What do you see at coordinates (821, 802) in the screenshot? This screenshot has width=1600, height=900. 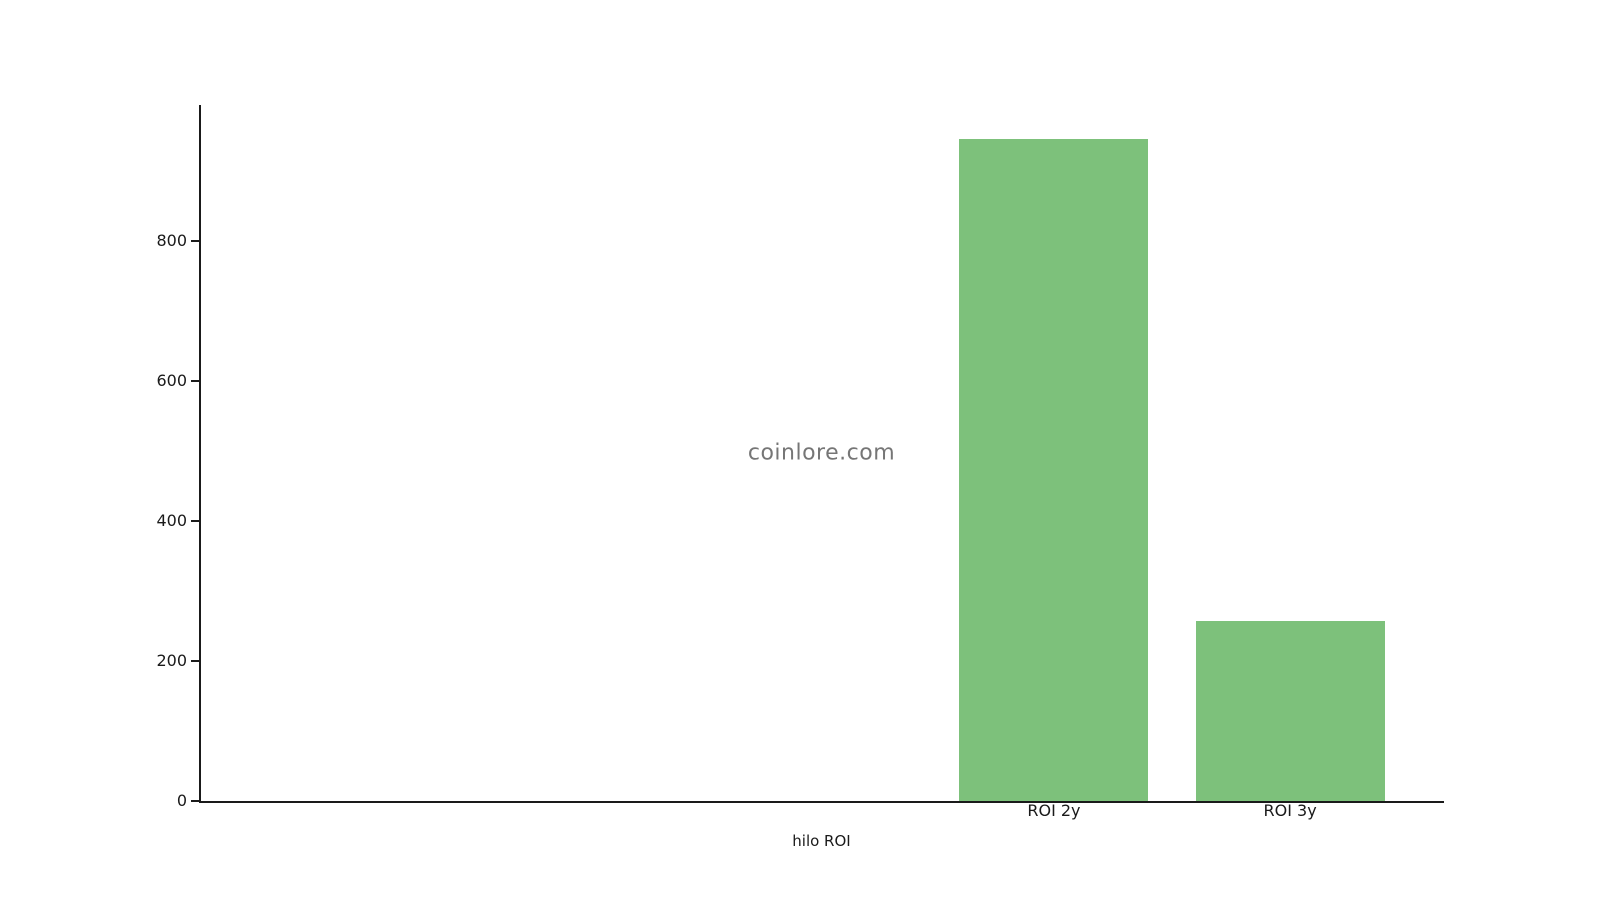 I see `x-axis-spine` at bounding box center [821, 802].